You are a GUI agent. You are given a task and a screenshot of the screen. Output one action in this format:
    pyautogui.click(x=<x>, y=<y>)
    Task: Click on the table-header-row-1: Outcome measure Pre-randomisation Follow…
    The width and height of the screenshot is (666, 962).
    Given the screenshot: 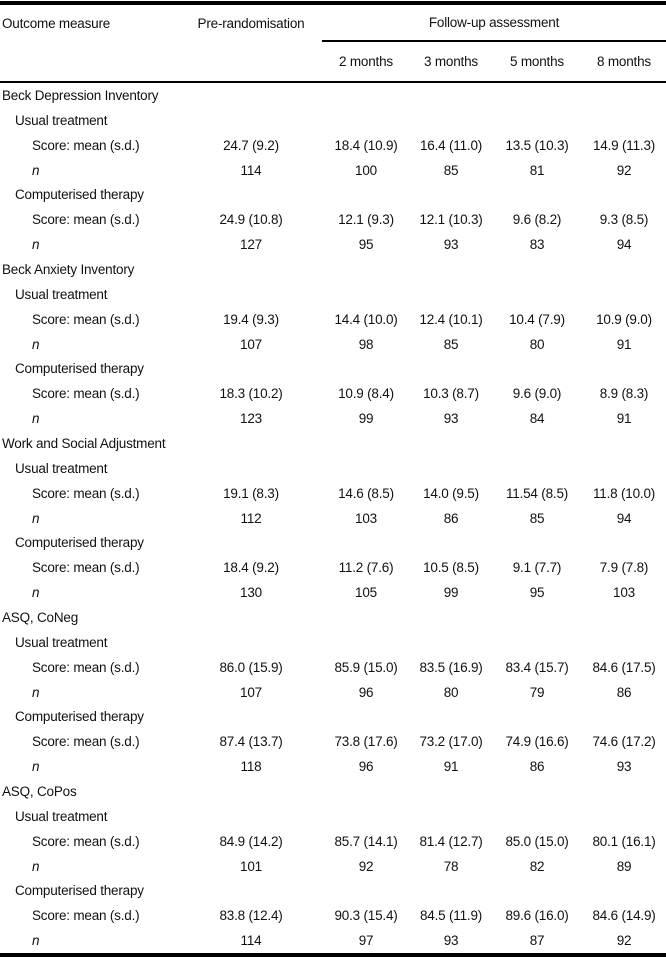 What is the action you would take?
    pyautogui.click(x=333, y=23)
    